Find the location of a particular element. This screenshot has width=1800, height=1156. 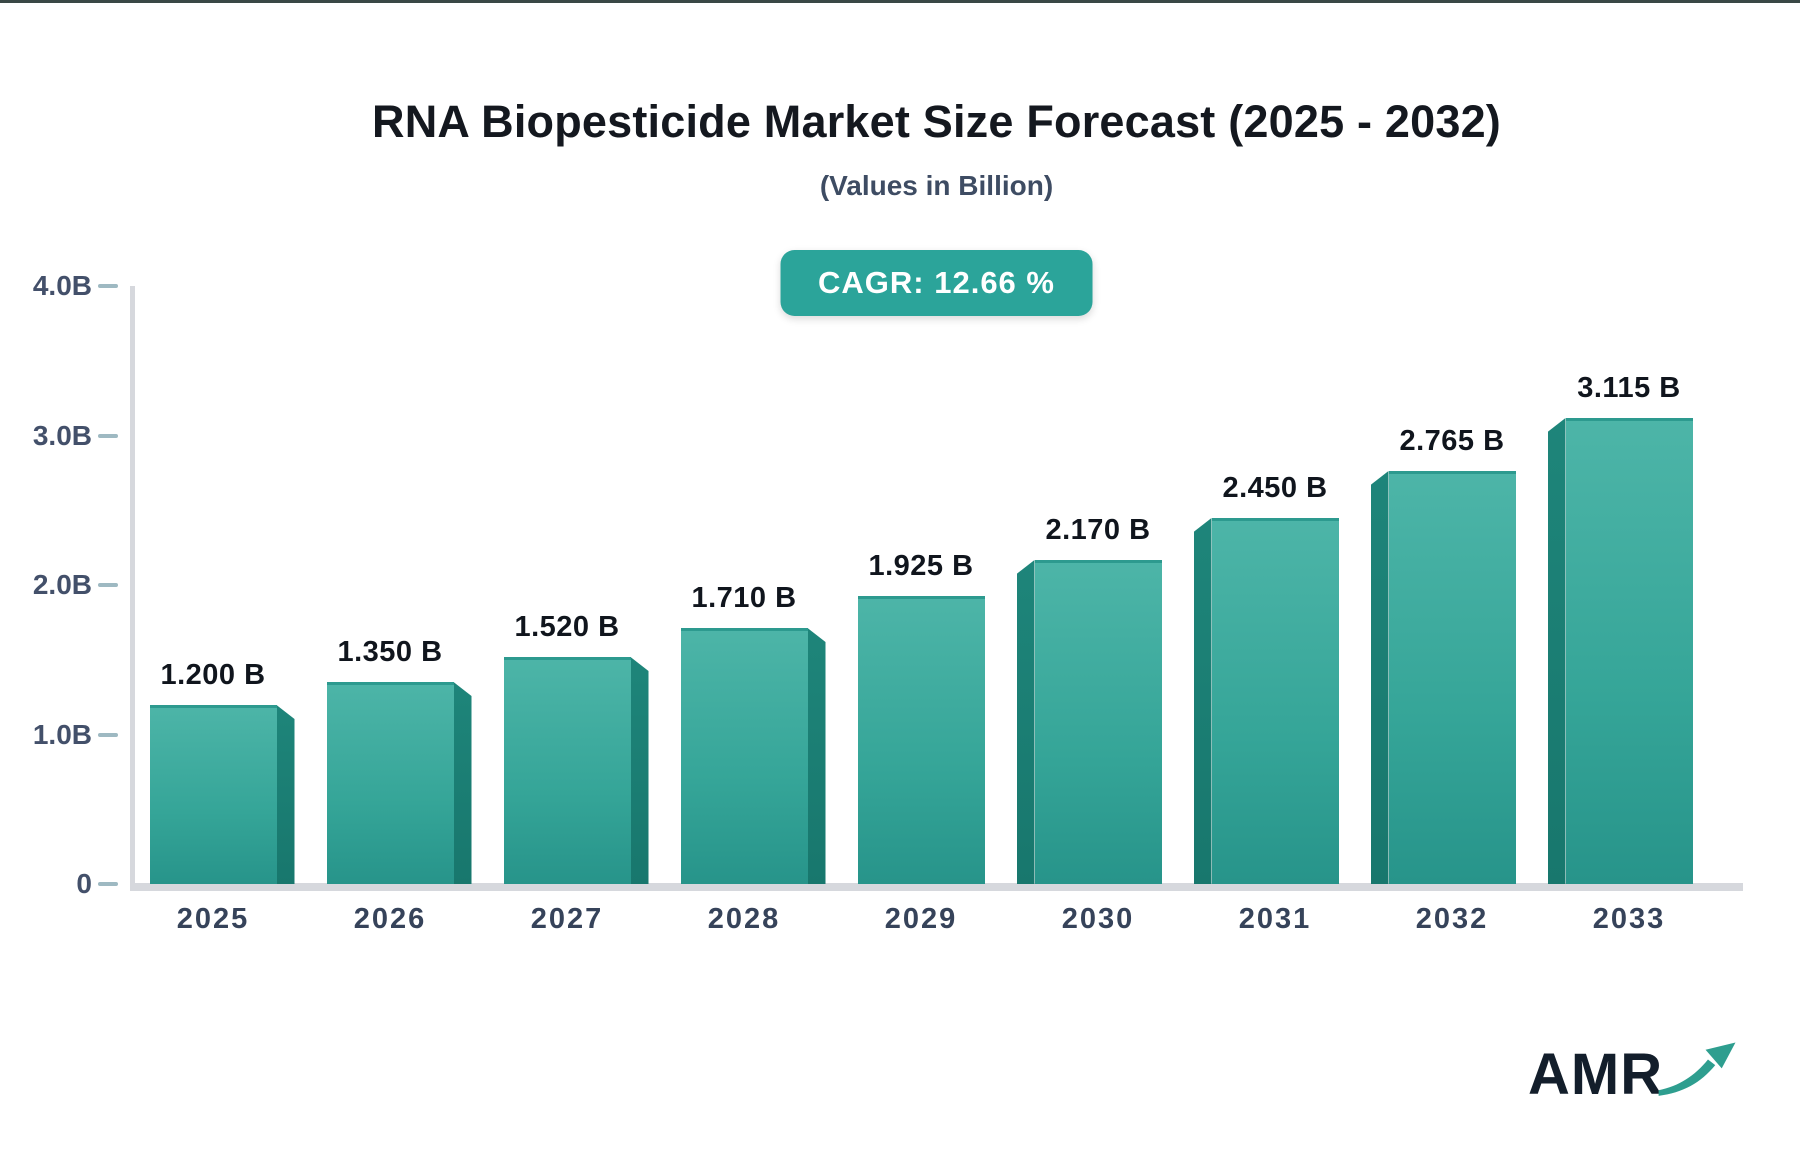

bar-value-label: 1.200 B is located at coordinates (213, 675).